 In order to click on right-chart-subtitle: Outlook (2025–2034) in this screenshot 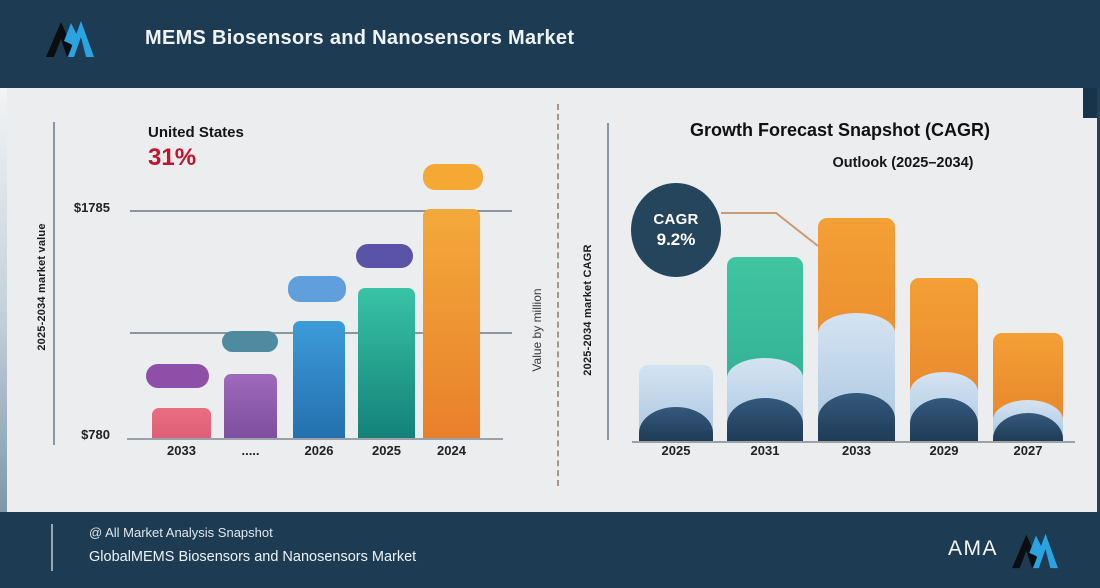, I will do `click(903, 163)`.